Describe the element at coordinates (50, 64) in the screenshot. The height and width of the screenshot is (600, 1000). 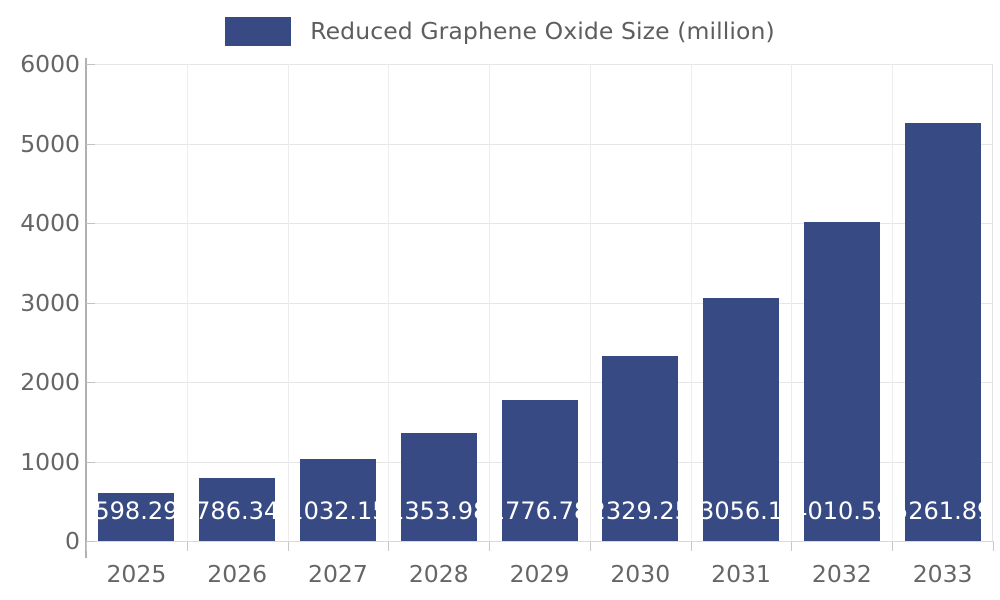
I see `y-axis-tick-label: 6000` at that location.